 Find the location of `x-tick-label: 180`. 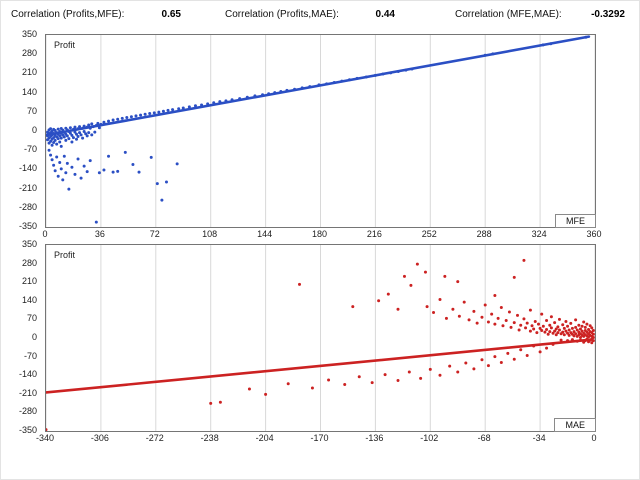

x-tick-label: 180 is located at coordinates (319, 234).